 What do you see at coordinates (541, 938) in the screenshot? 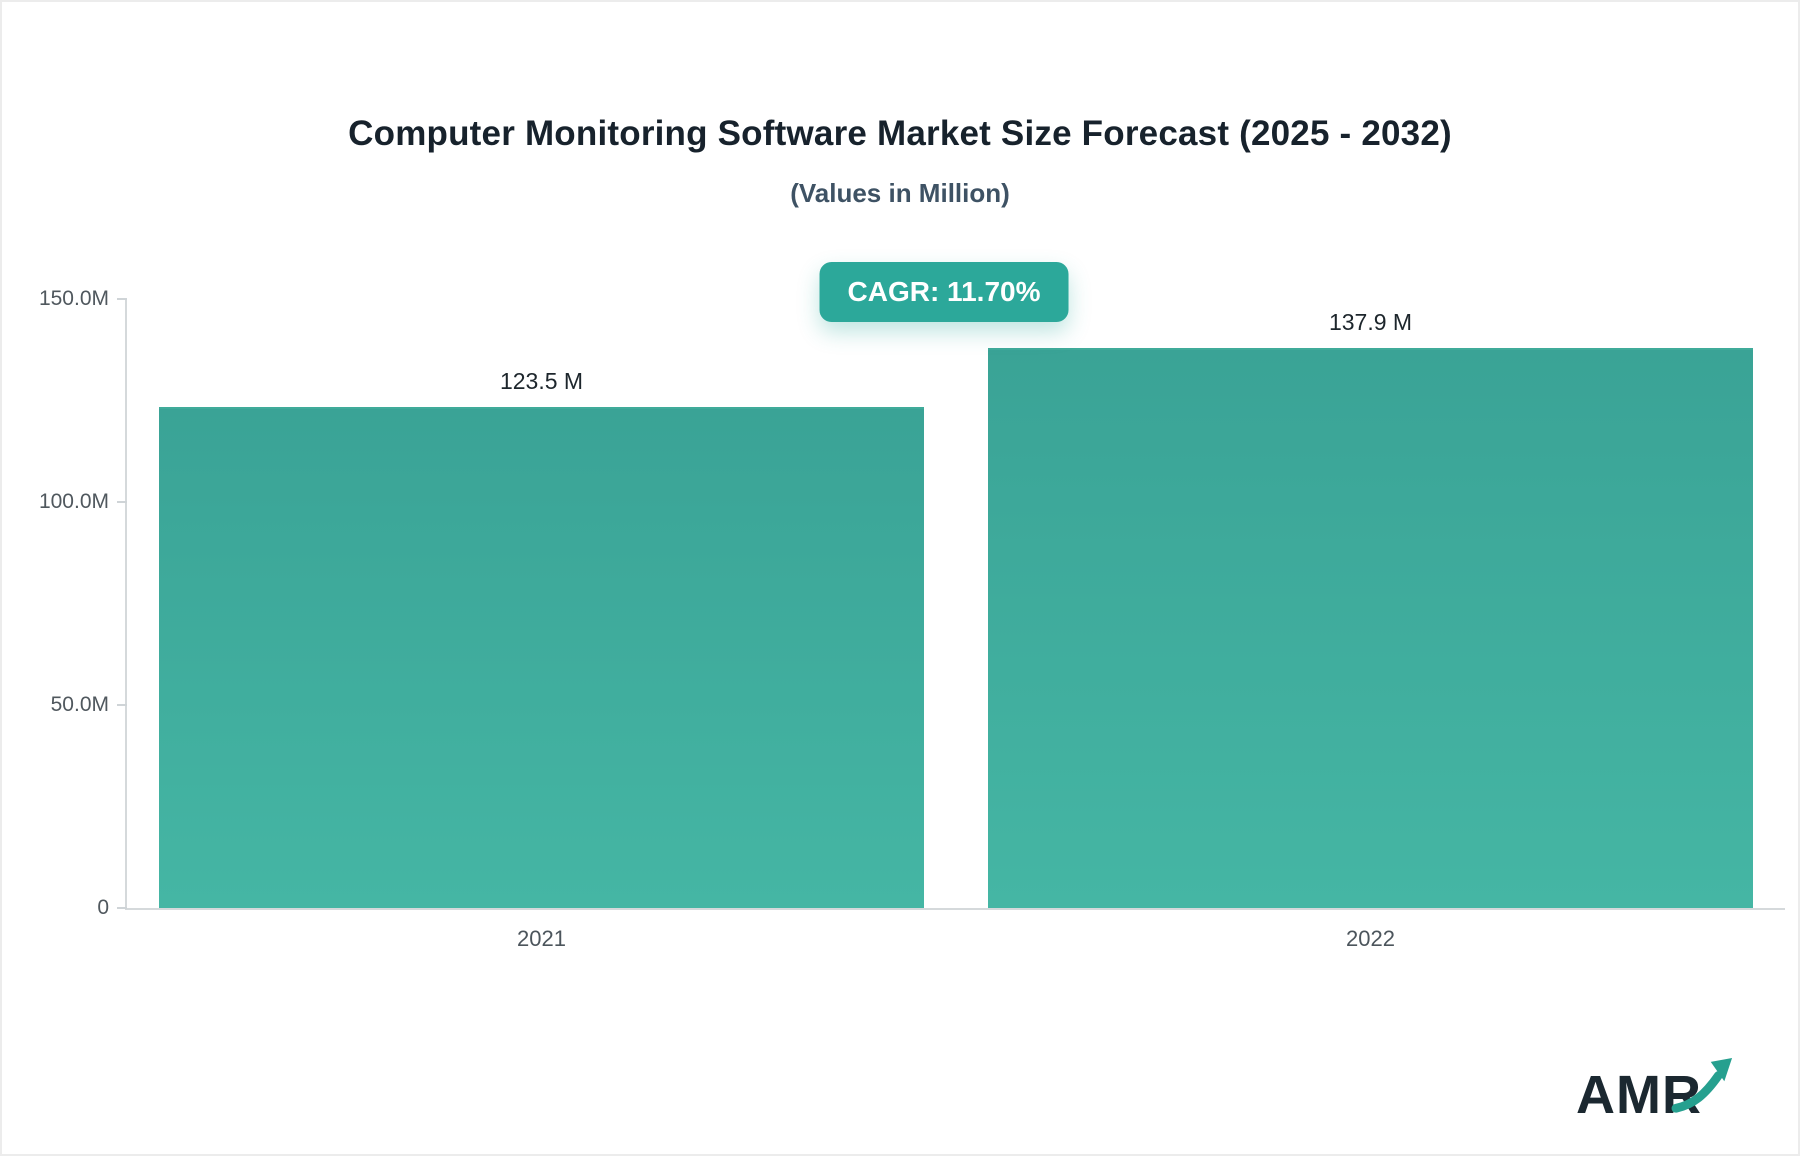
I see `x-axis-label: 2021` at bounding box center [541, 938].